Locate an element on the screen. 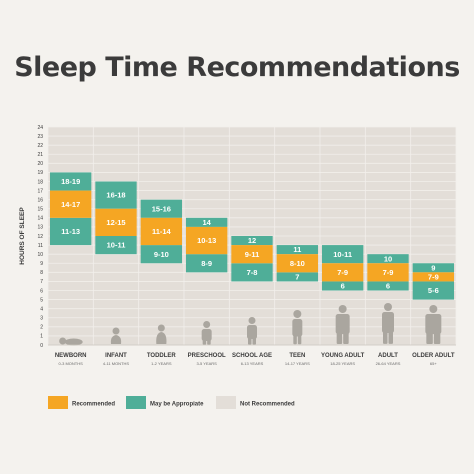 The width and height of the screenshot is (474, 474). x-category-sublabel: 26-64 YEARS is located at coordinates (388, 363).